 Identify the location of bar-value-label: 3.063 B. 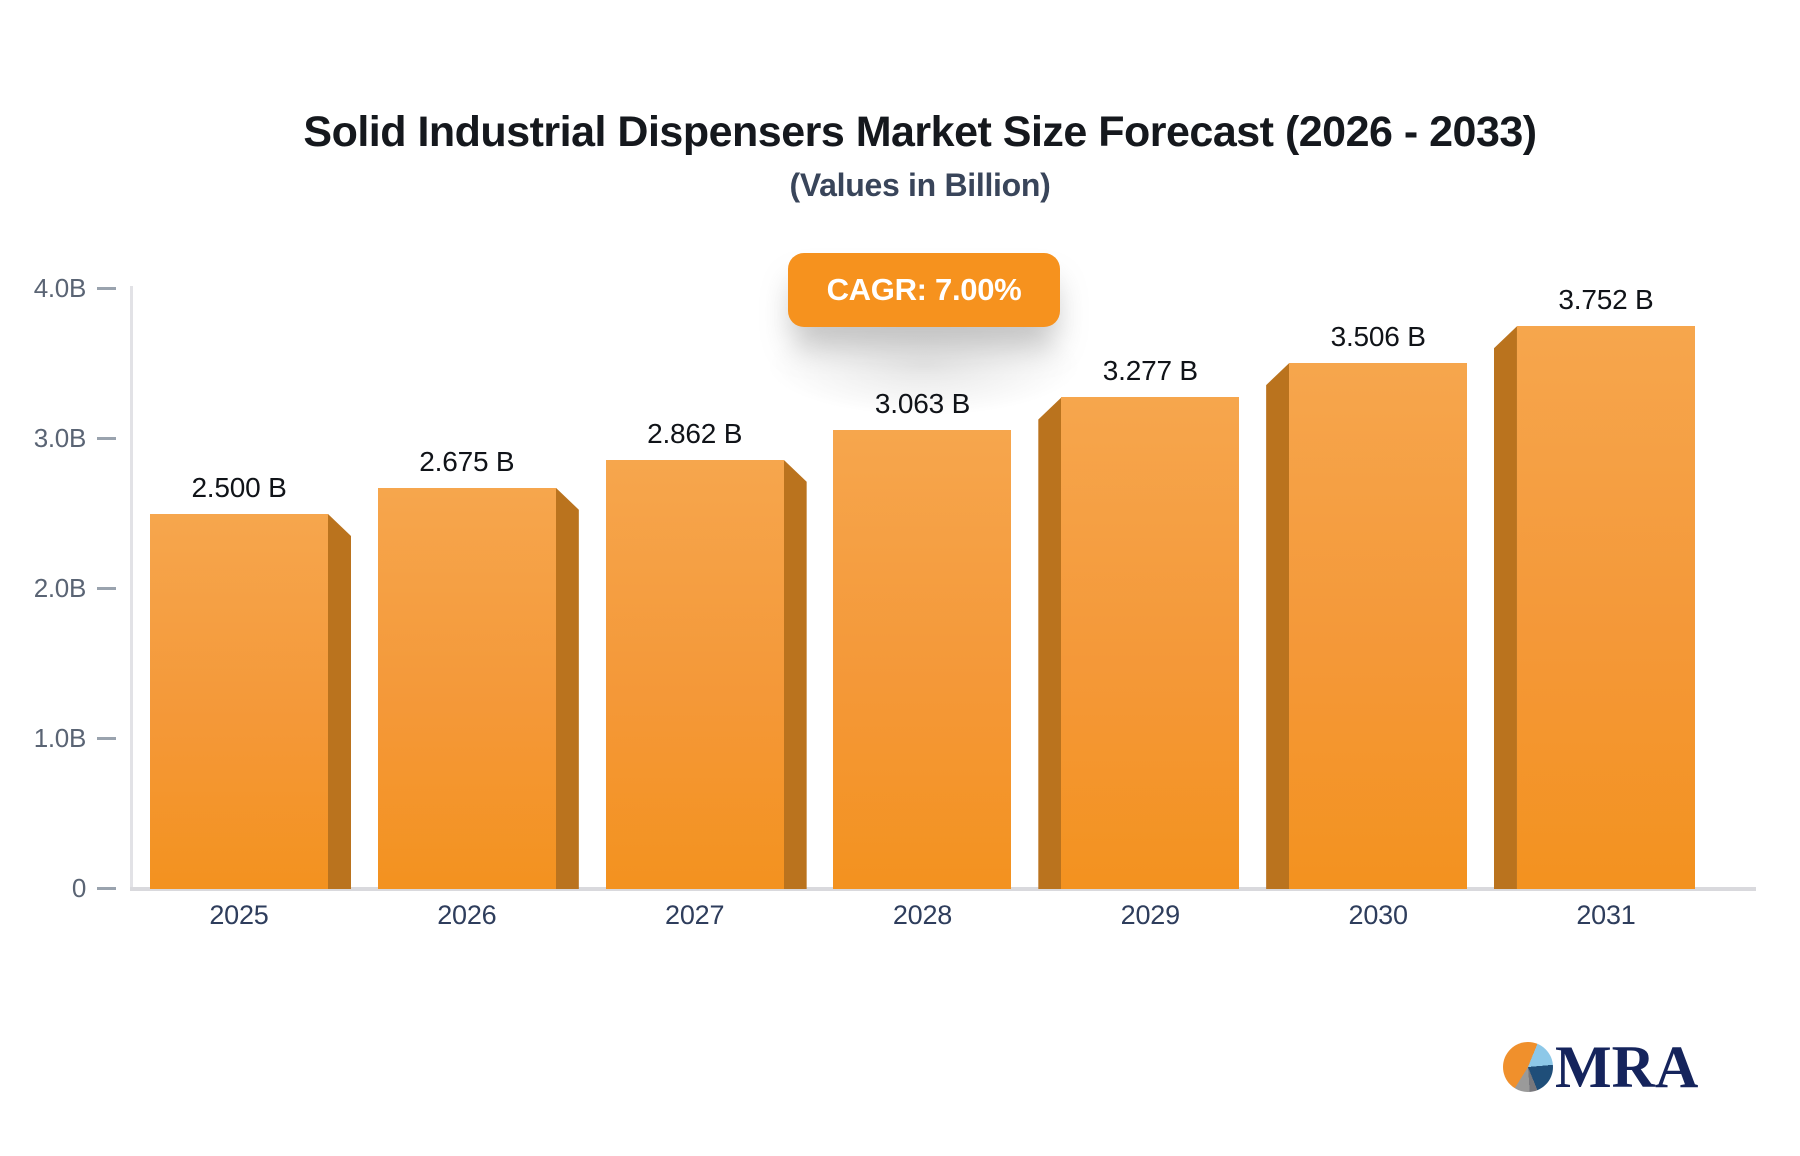
(922, 403).